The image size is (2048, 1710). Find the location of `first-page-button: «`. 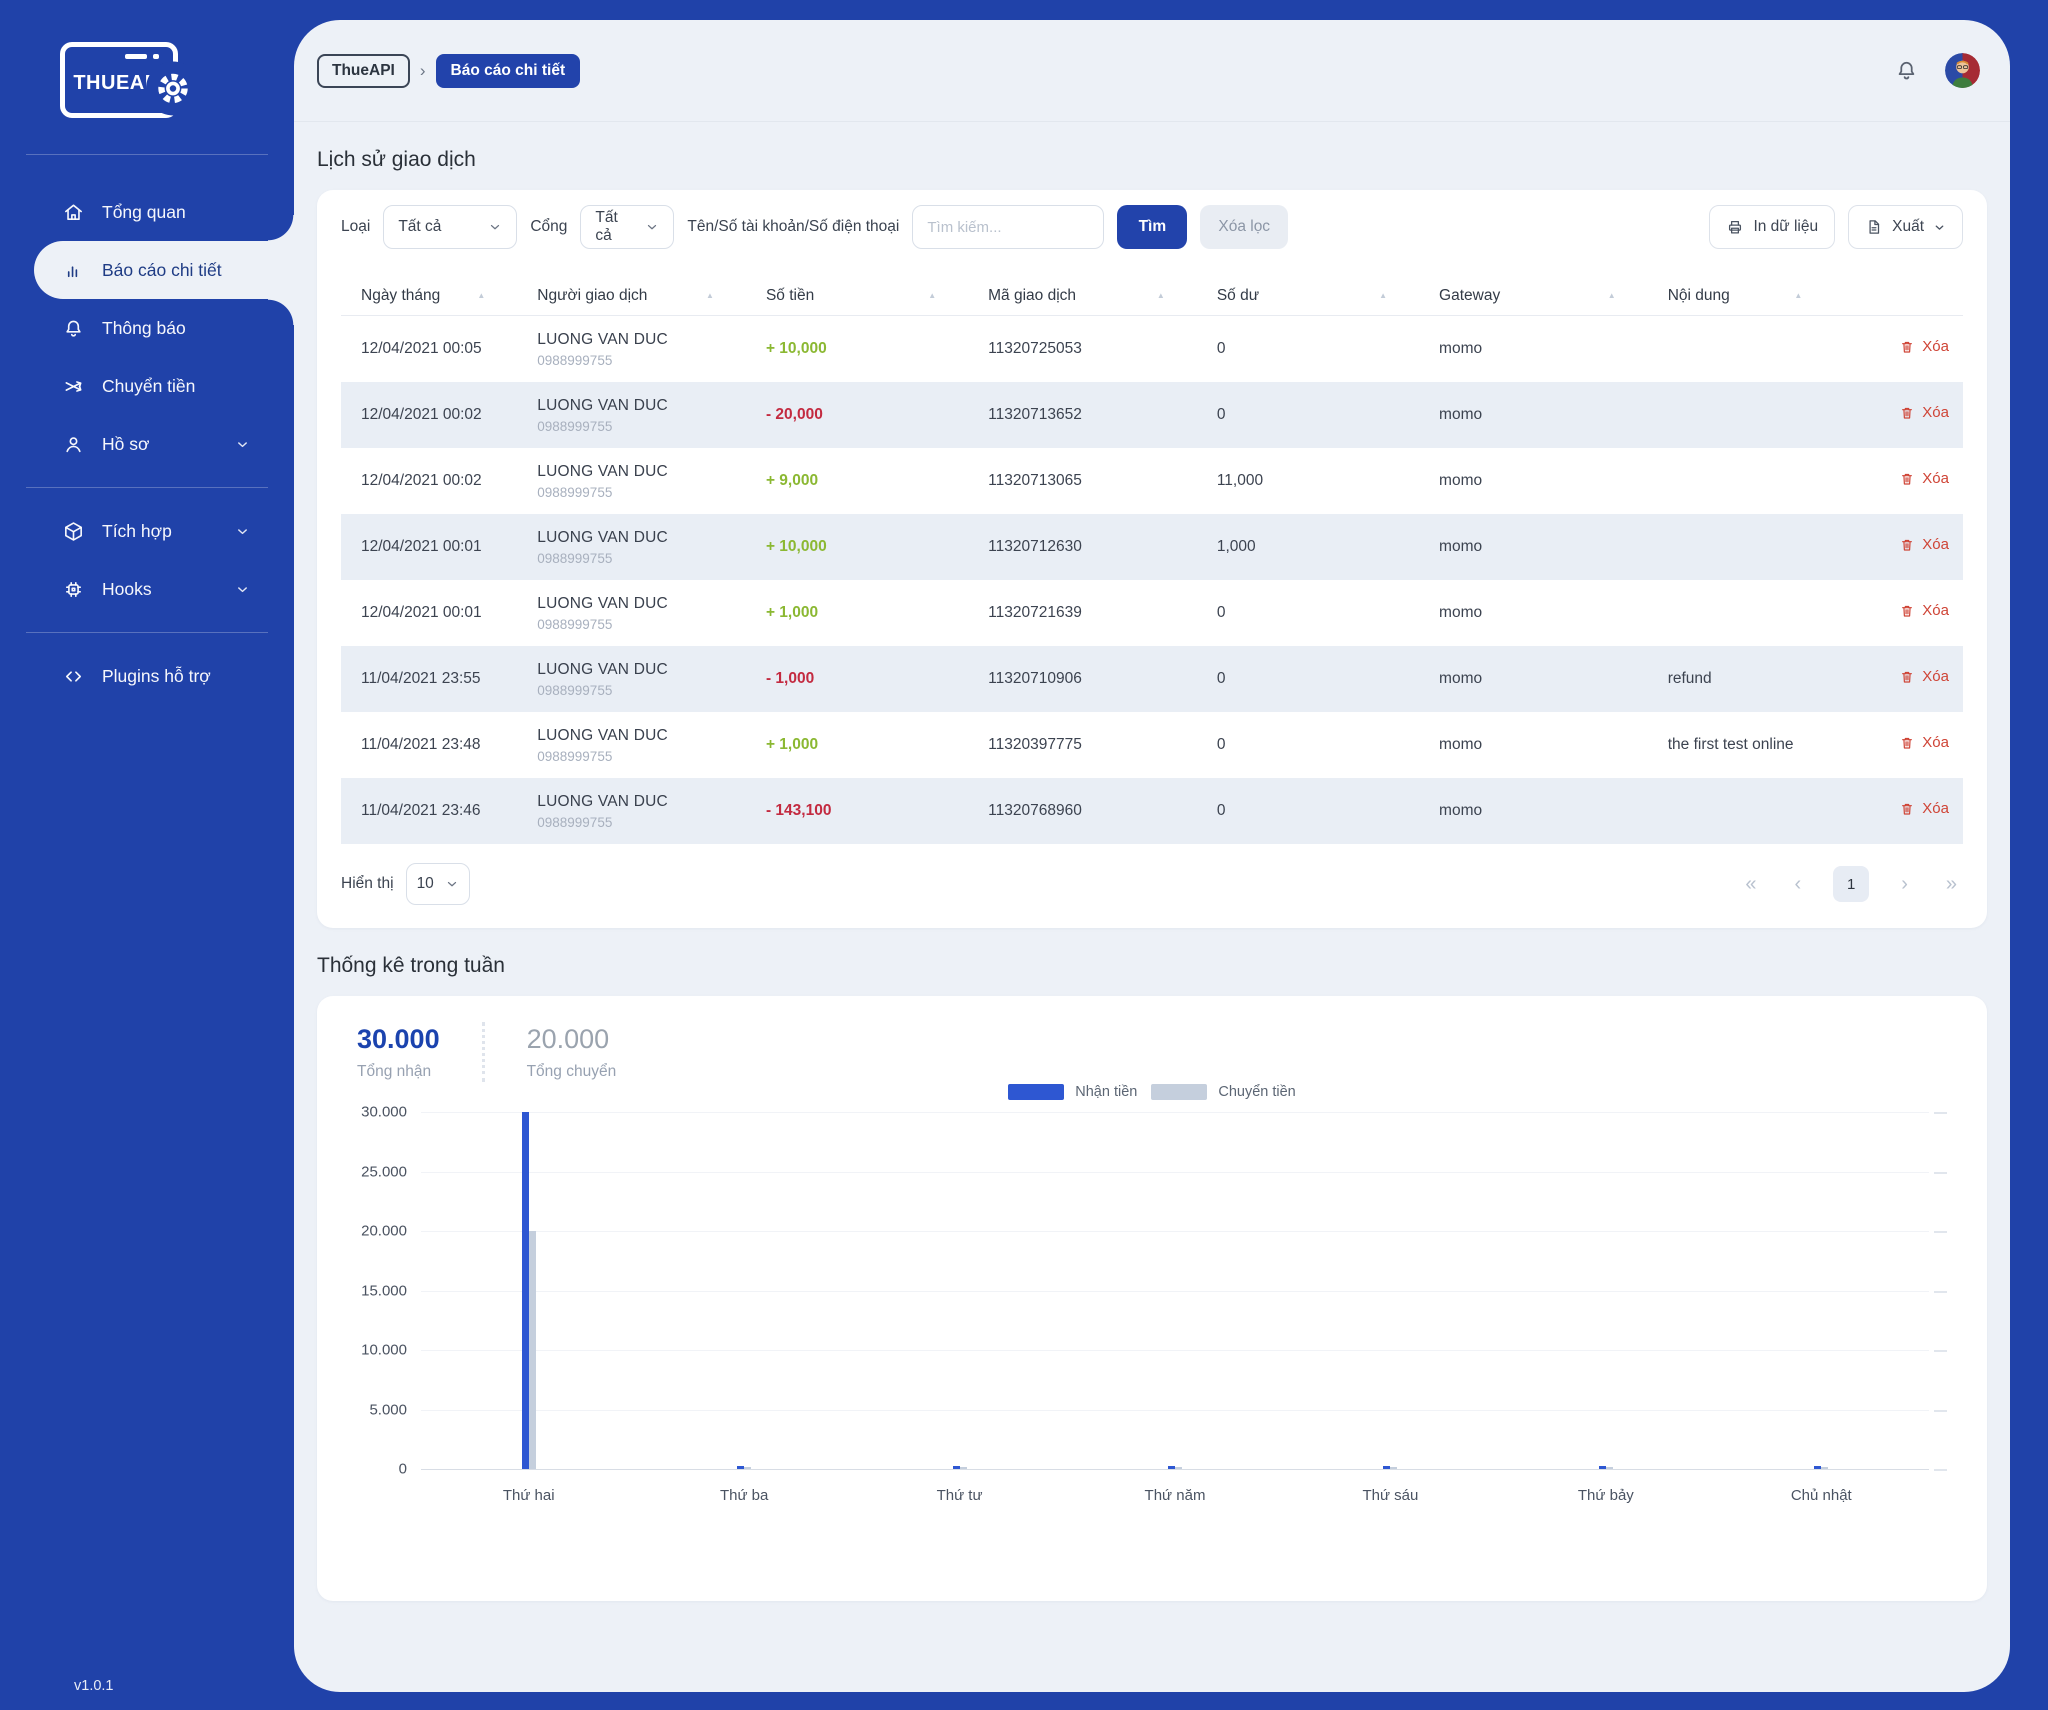

first-page-button: « is located at coordinates (1750, 884).